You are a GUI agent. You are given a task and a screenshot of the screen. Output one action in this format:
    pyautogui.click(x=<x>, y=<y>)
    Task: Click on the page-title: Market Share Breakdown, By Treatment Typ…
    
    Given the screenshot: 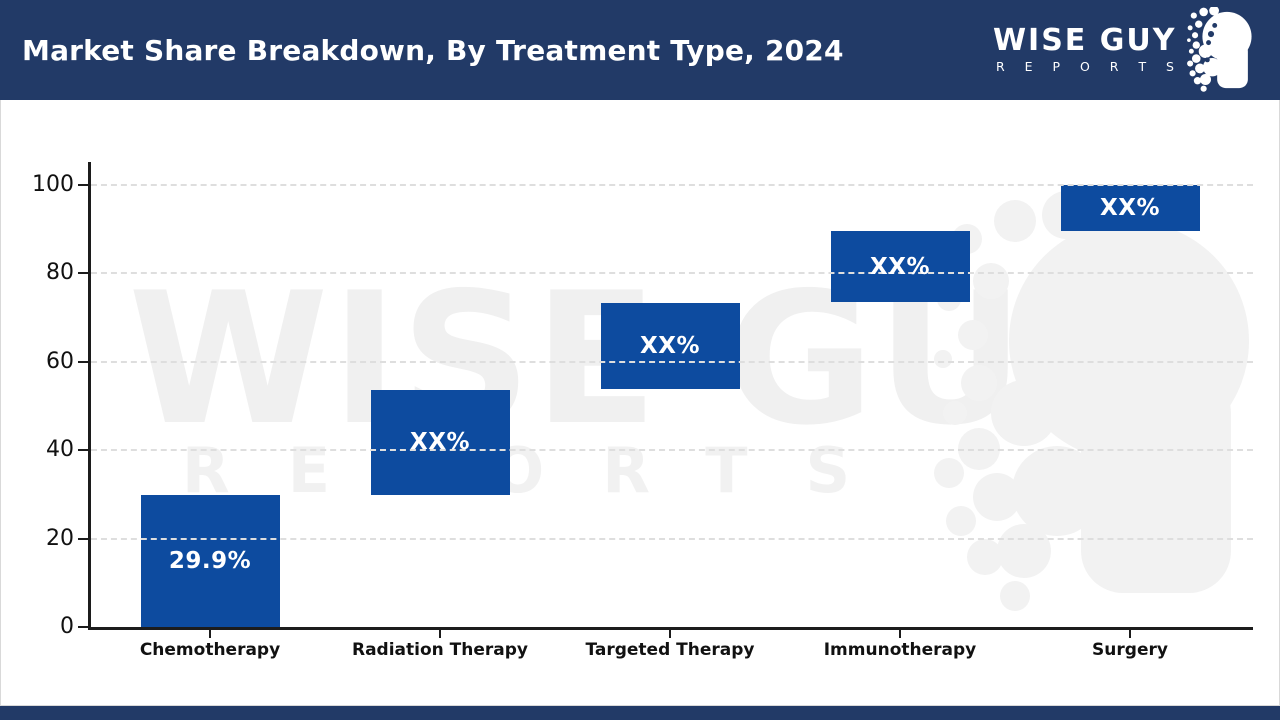 What is the action you would take?
    pyautogui.click(x=433, y=50)
    